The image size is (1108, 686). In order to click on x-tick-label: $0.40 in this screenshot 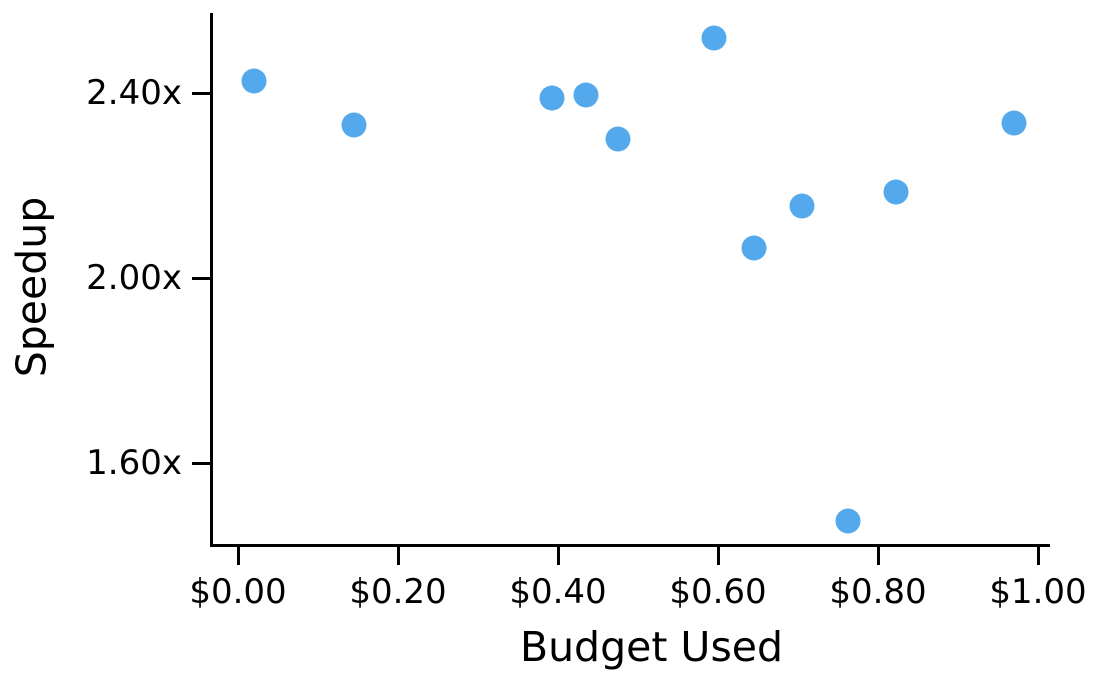, I will do `click(558, 592)`.